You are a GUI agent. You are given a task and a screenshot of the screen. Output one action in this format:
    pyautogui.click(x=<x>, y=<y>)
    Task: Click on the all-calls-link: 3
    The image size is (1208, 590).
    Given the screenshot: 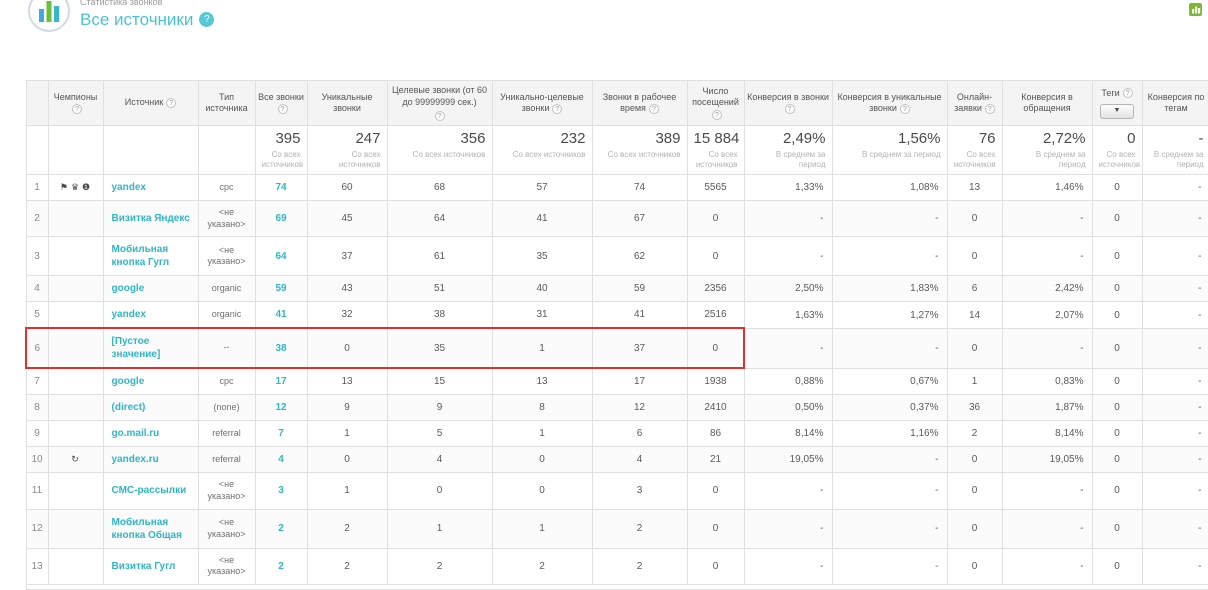 What is the action you would take?
    pyautogui.click(x=281, y=491)
    